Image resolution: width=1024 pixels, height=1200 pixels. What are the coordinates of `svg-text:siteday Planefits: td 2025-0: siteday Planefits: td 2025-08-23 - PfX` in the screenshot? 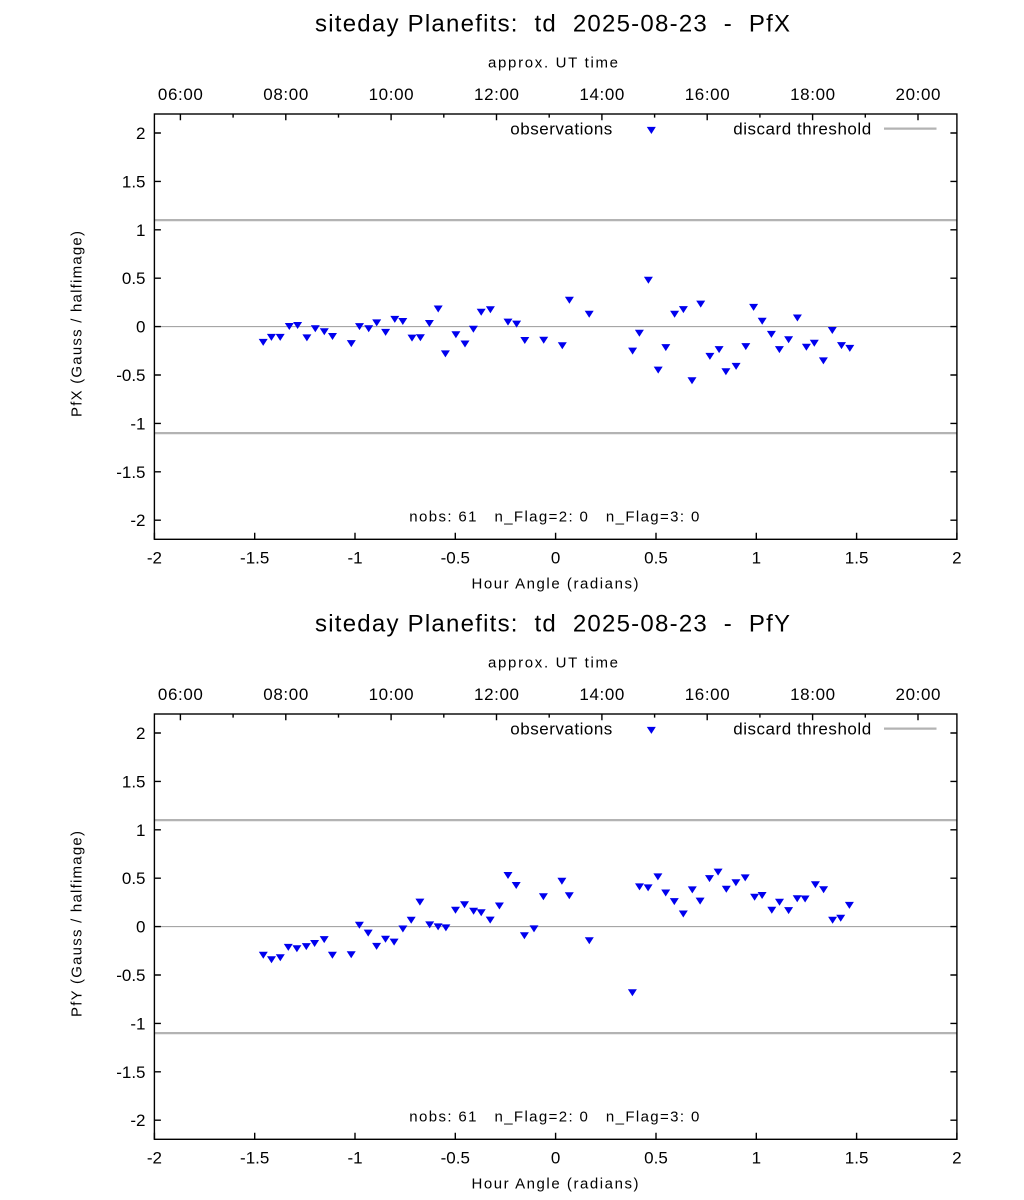 It's located at (552, 24).